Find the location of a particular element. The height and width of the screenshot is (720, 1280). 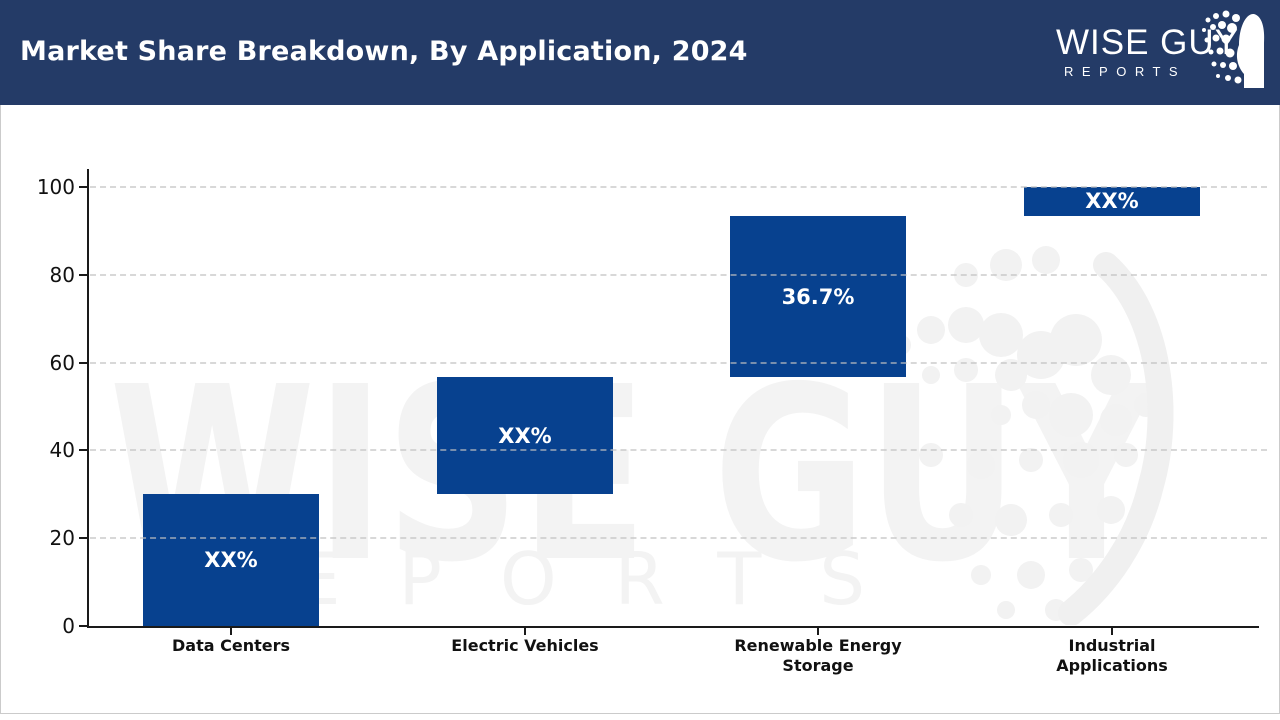

y-tick-label: 60 is located at coordinates (62, 362).